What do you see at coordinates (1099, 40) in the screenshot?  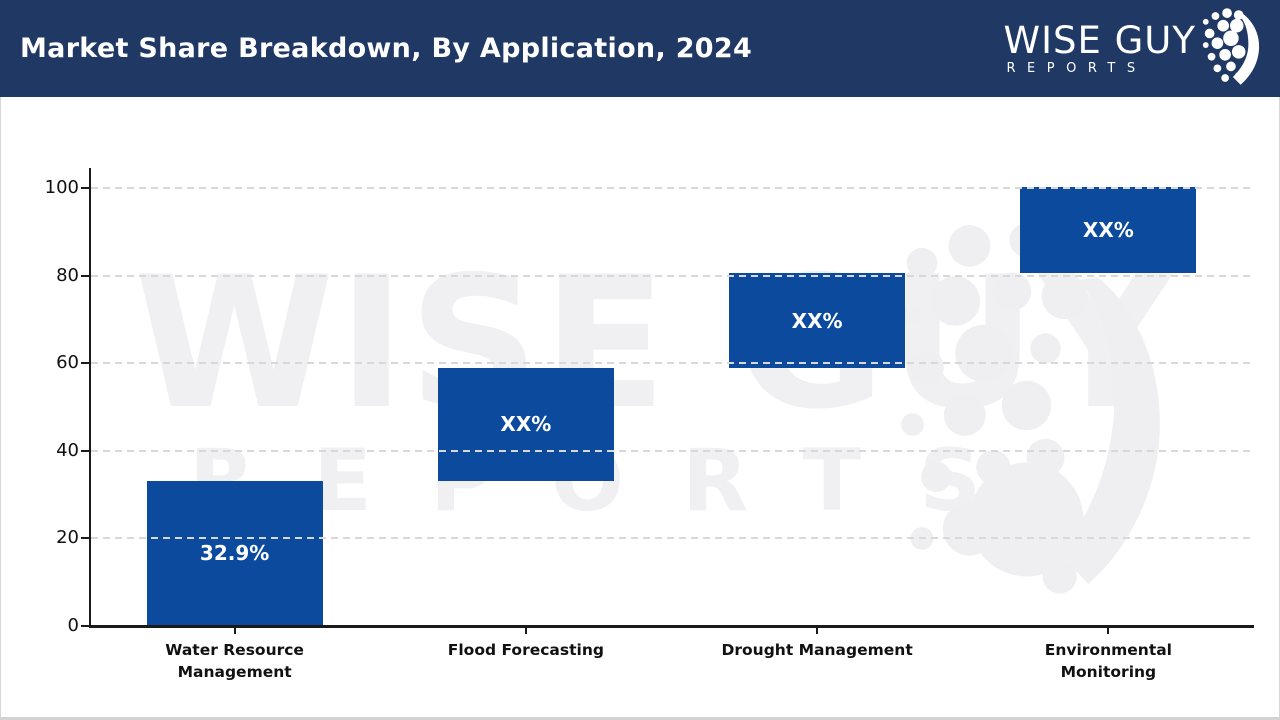 I see `brand-name: WISE GUY` at bounding box center [1099, 40].